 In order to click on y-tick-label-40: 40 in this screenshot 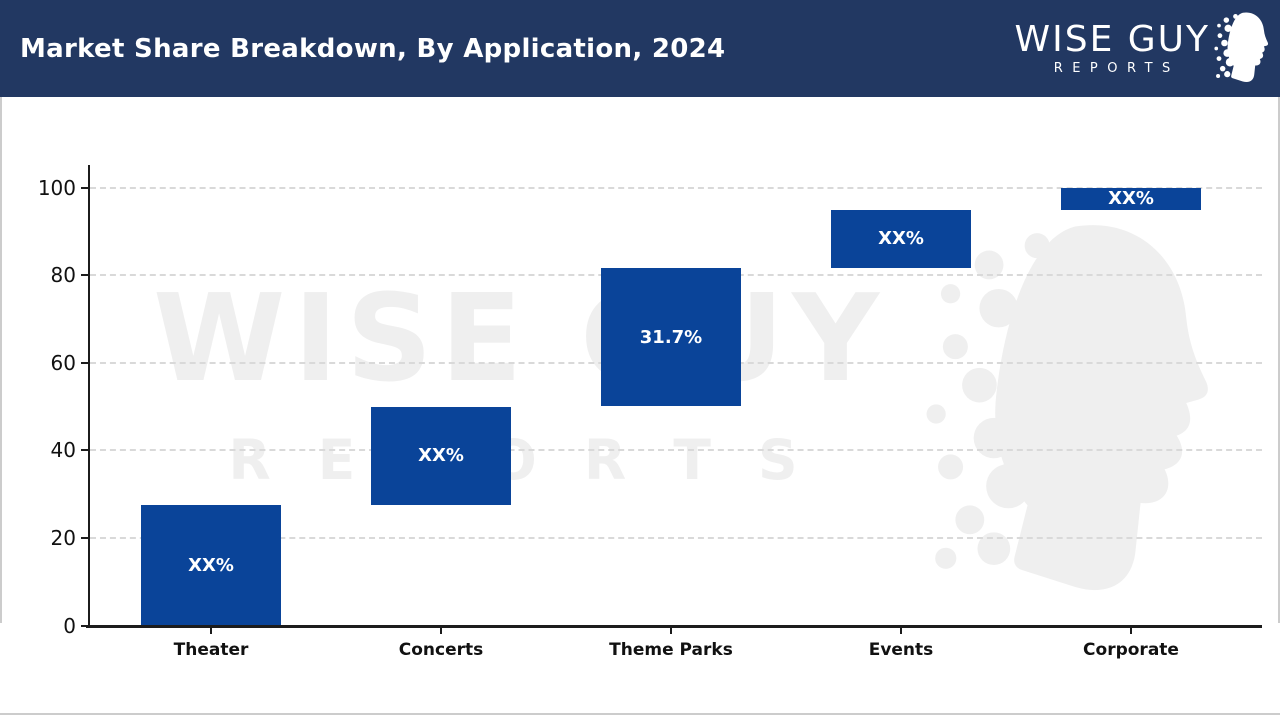, I will do `click(63, 450)`.